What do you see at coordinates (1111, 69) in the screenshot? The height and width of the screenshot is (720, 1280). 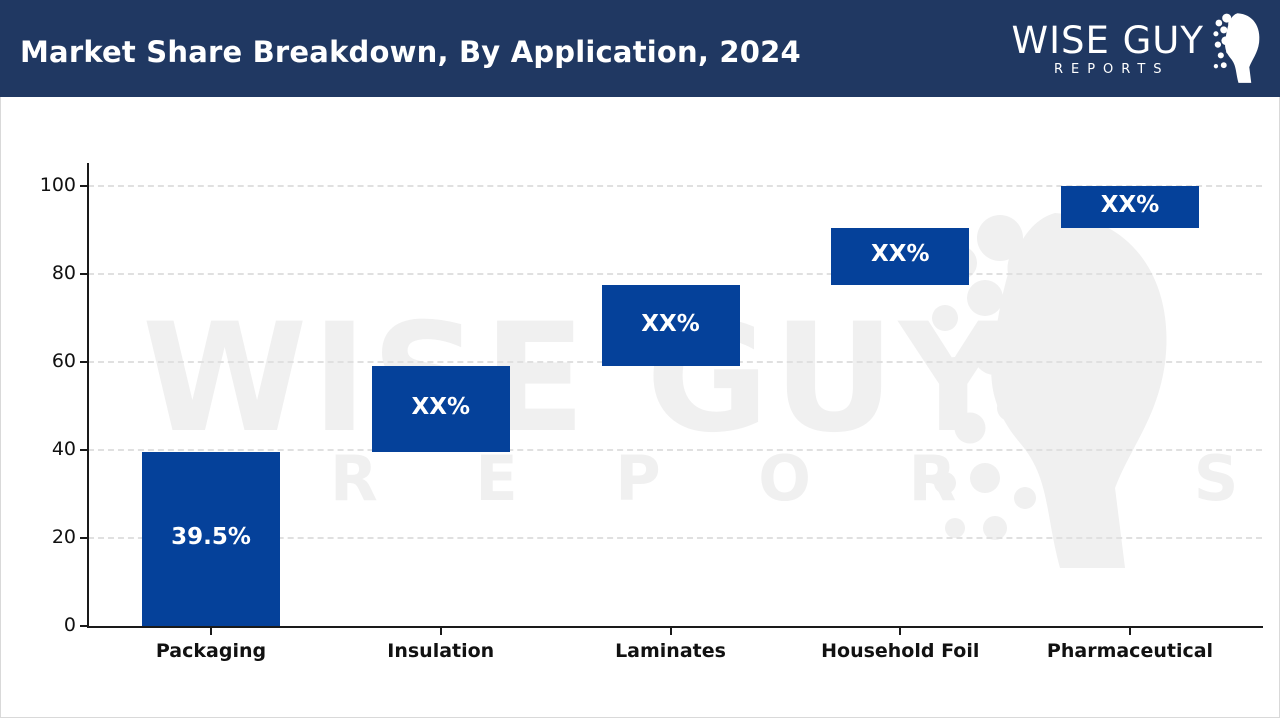 I see `logo-reports-text: REPORTS` at bounding box center [1111, 69].